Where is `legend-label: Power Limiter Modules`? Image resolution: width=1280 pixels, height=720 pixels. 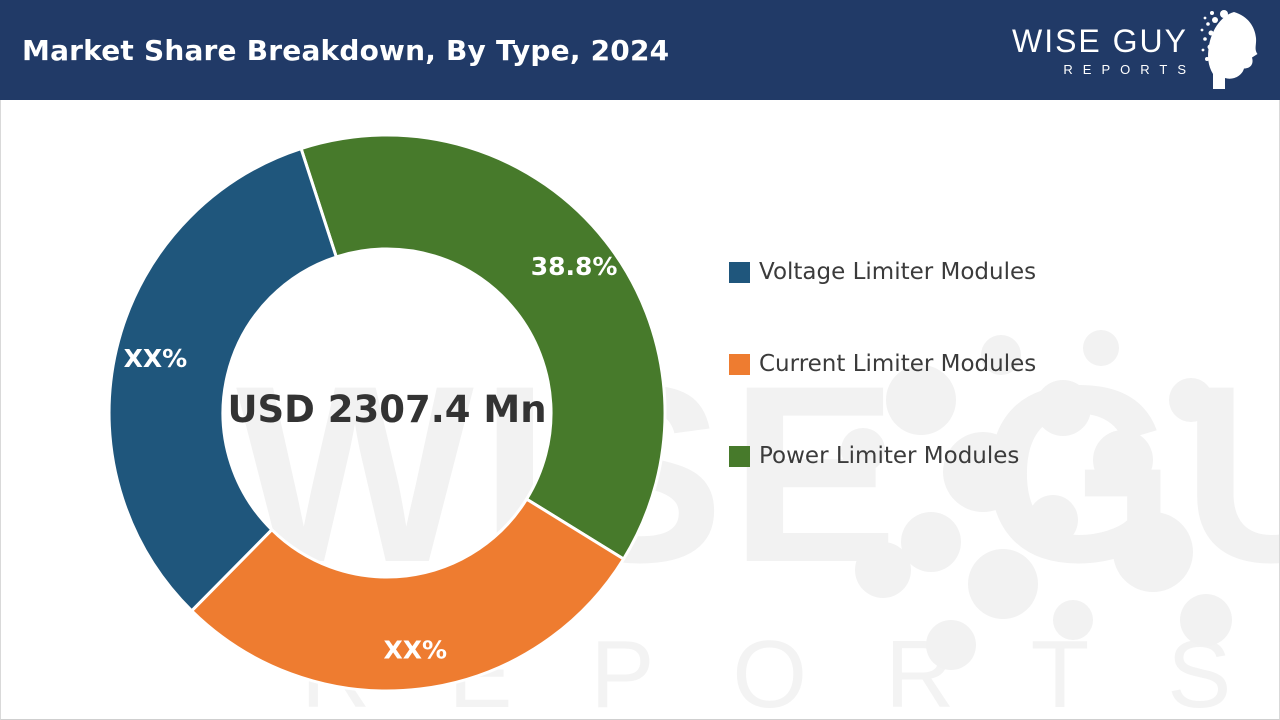 legend-label: Power Limiter Modules is located at coordinates (889, 456).